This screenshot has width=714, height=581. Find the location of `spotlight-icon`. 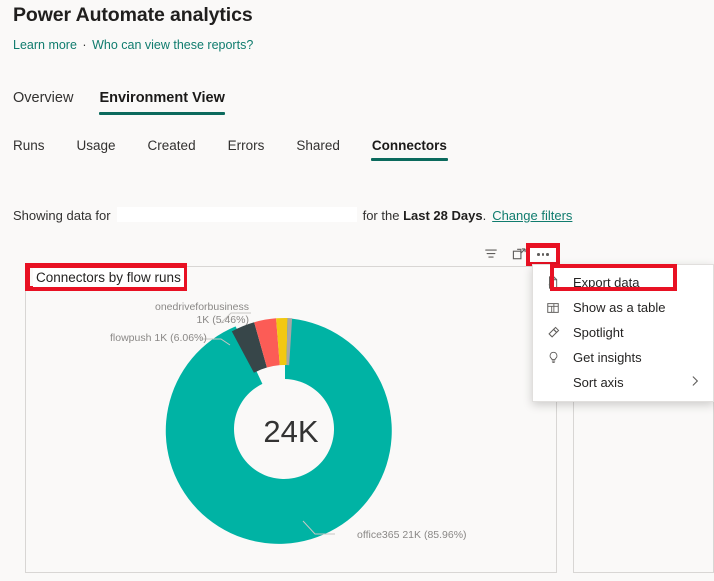

spotlight-icon is located at coordinates (553, 333).